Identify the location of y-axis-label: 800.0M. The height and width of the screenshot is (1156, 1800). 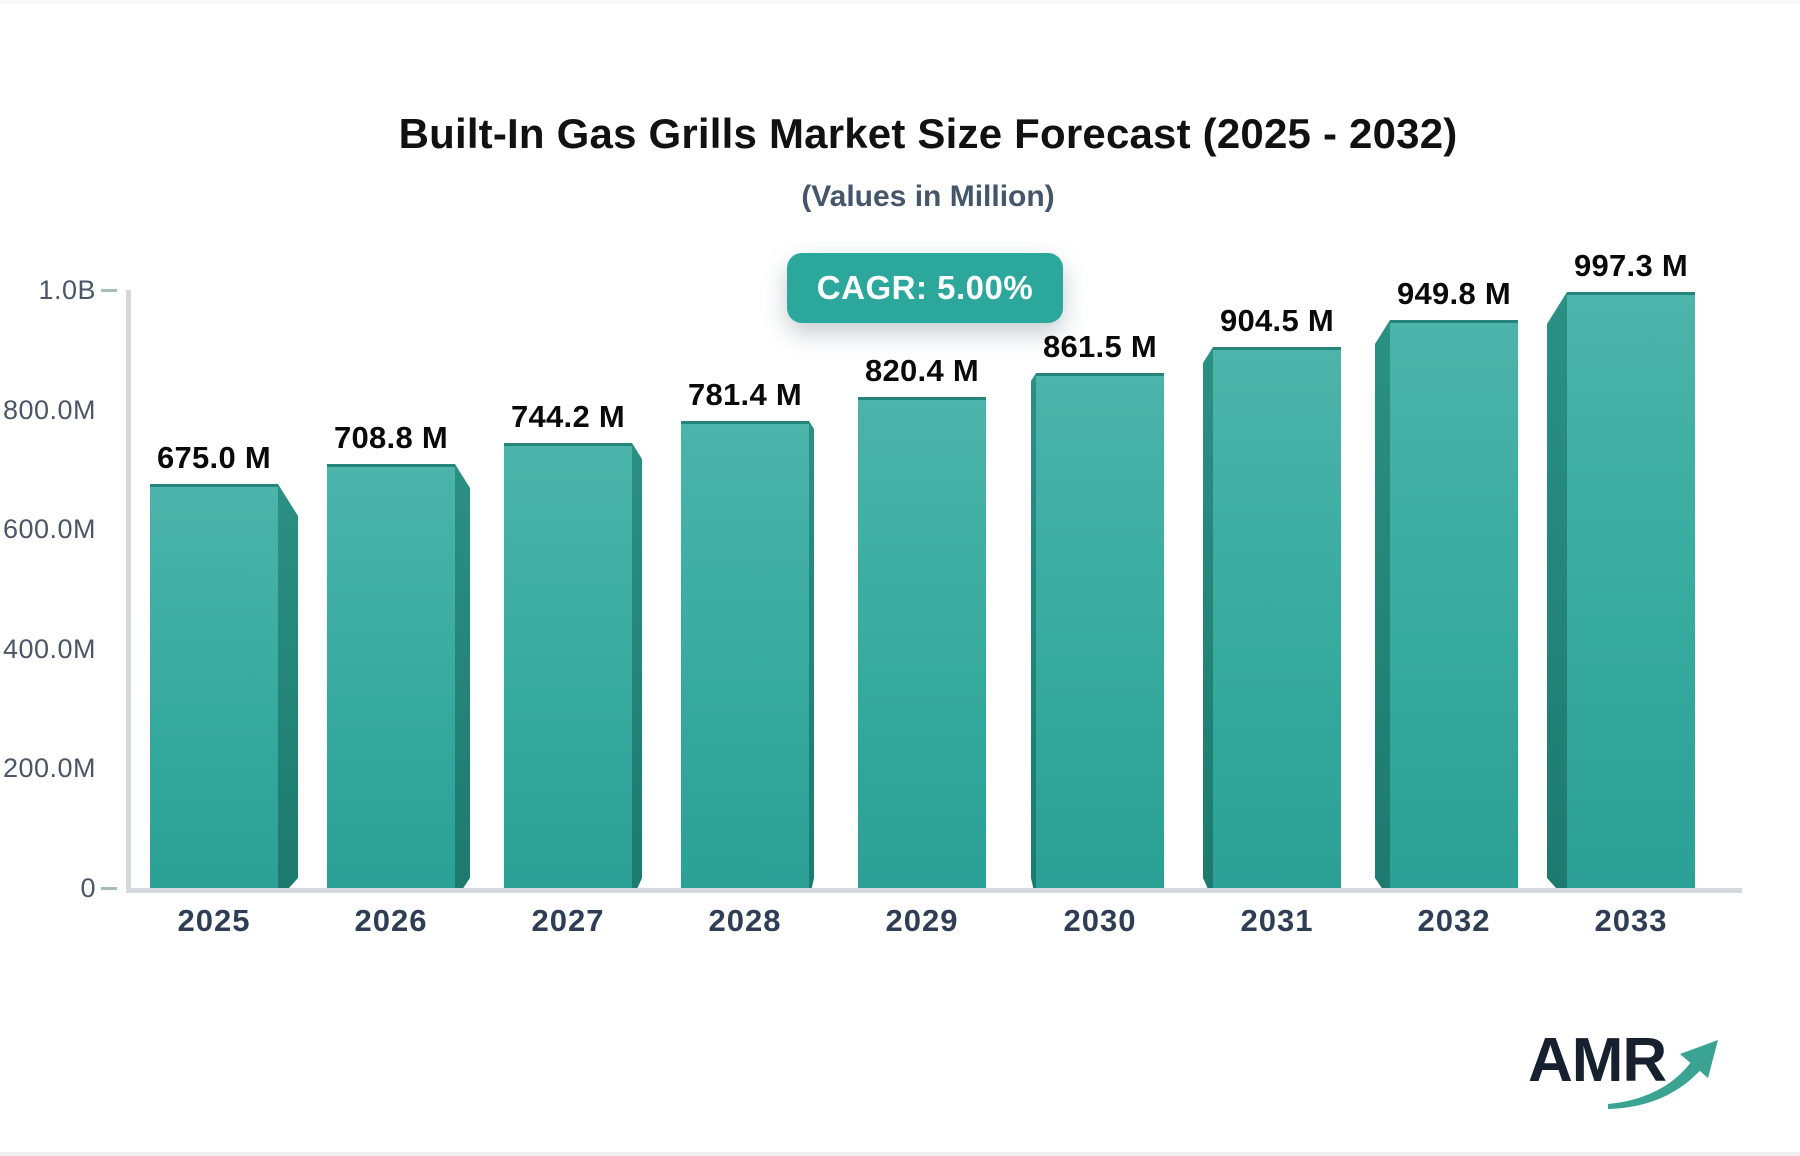
(49, 409).